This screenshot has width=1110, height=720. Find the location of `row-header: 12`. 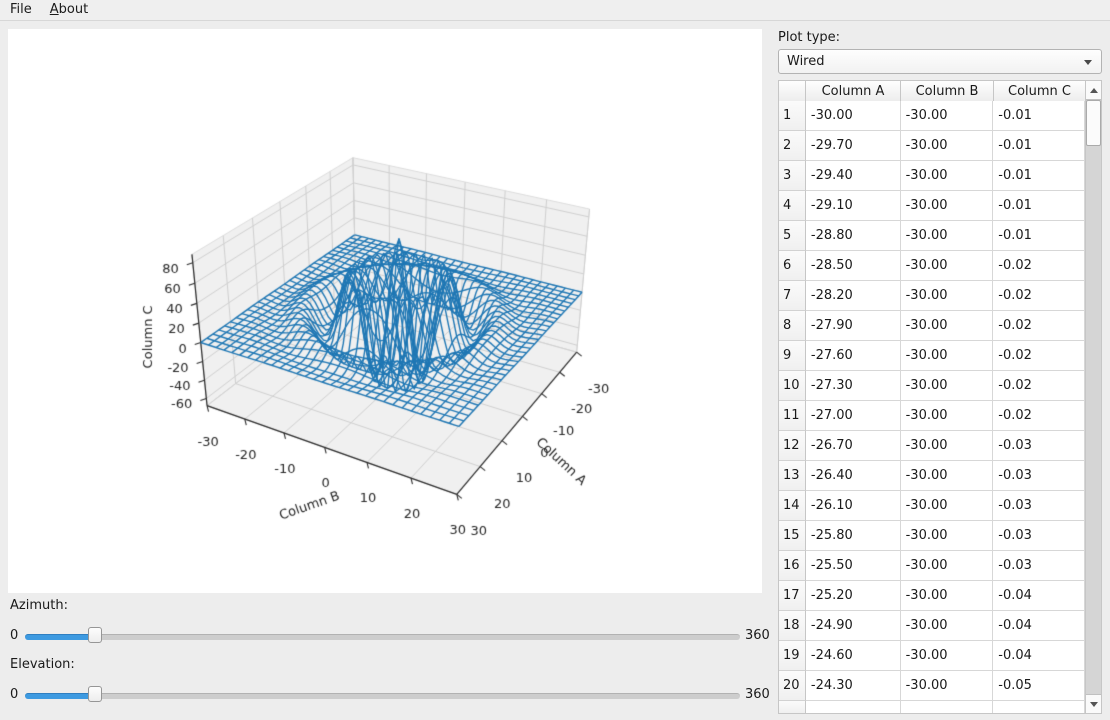

row-header: 12 is located at coordinates (792, 446).